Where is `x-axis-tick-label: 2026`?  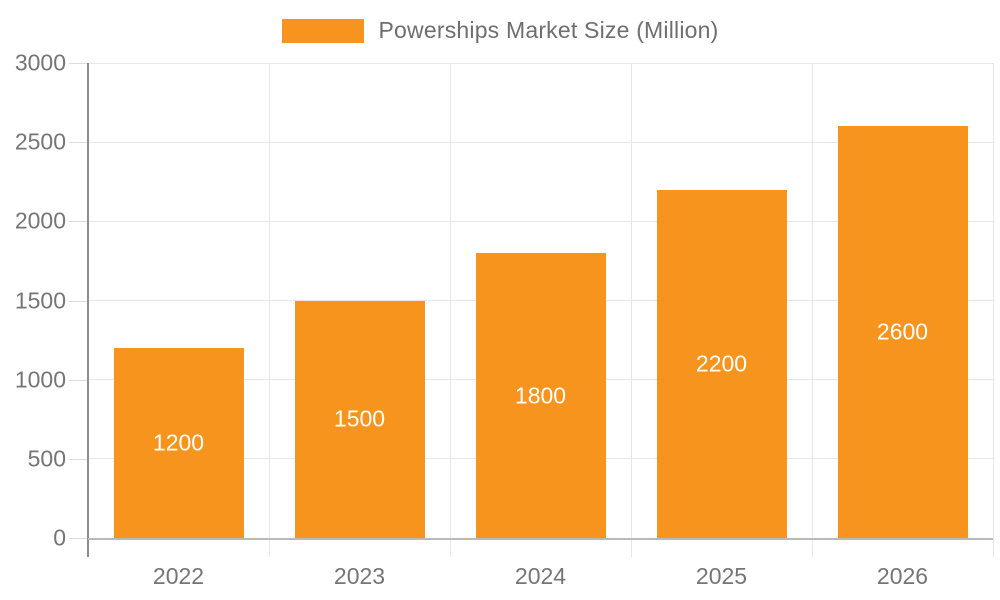 x-axis-tick-label: 2026 is located at coordinates (902, 576).